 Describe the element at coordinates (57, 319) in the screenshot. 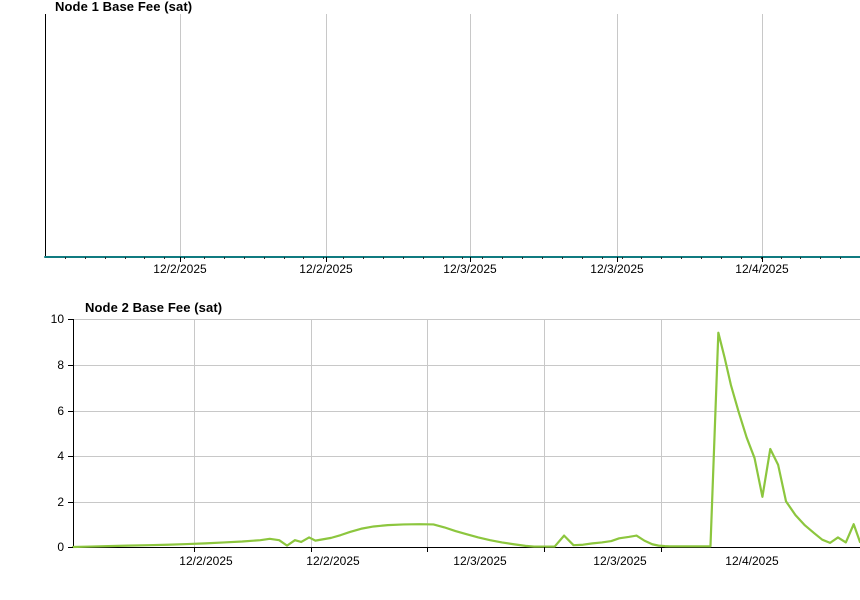

I see `y-tick-label: 10` at that location.